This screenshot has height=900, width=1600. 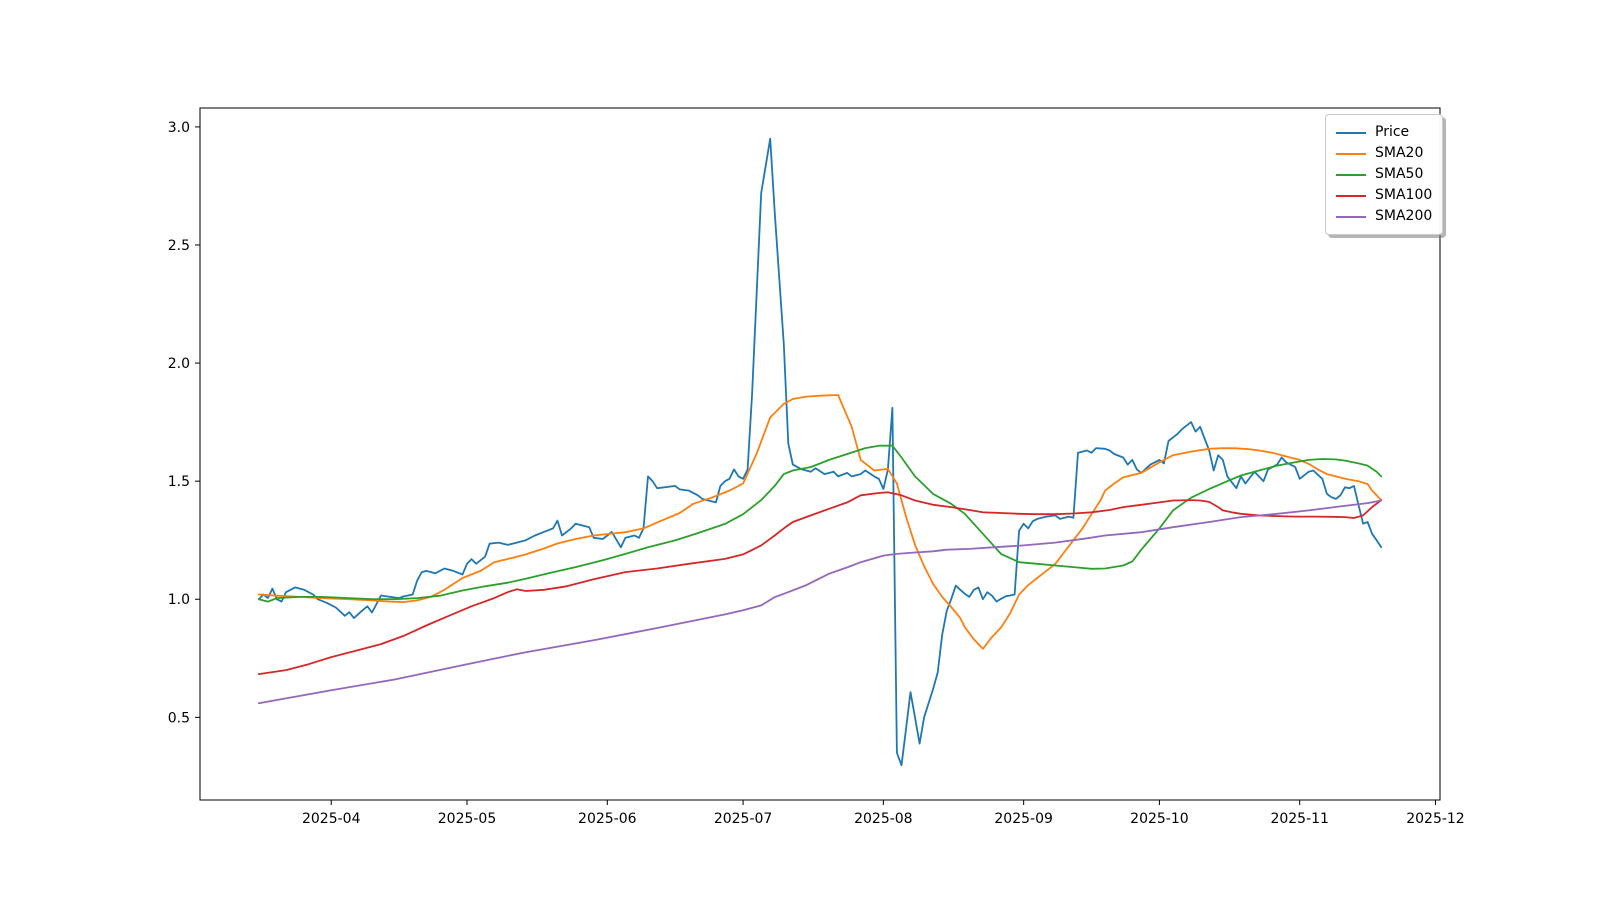 What do you see at coordinates (1399, 153) in the screenshot?
I see `legend-label: SMA20` at bounding box center [1399, 153].